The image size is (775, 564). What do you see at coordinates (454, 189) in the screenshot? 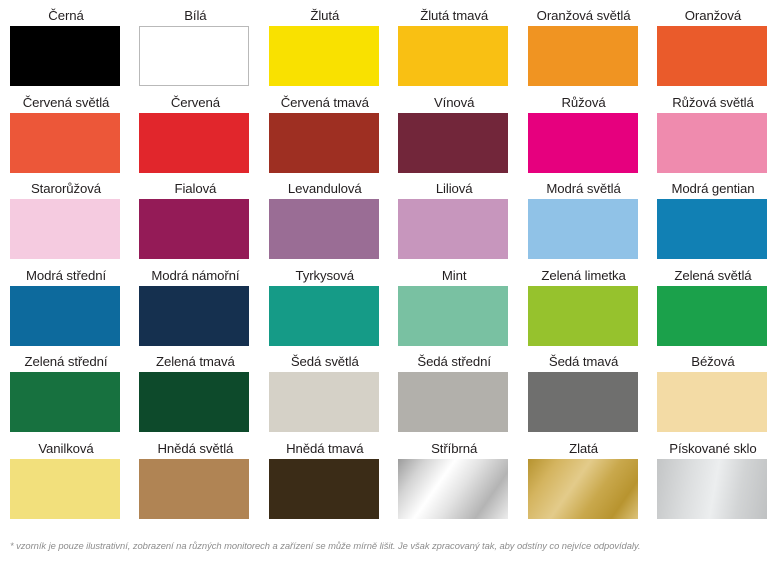
I see `swatch-label: Liliová` at bounding box center [454, 189].